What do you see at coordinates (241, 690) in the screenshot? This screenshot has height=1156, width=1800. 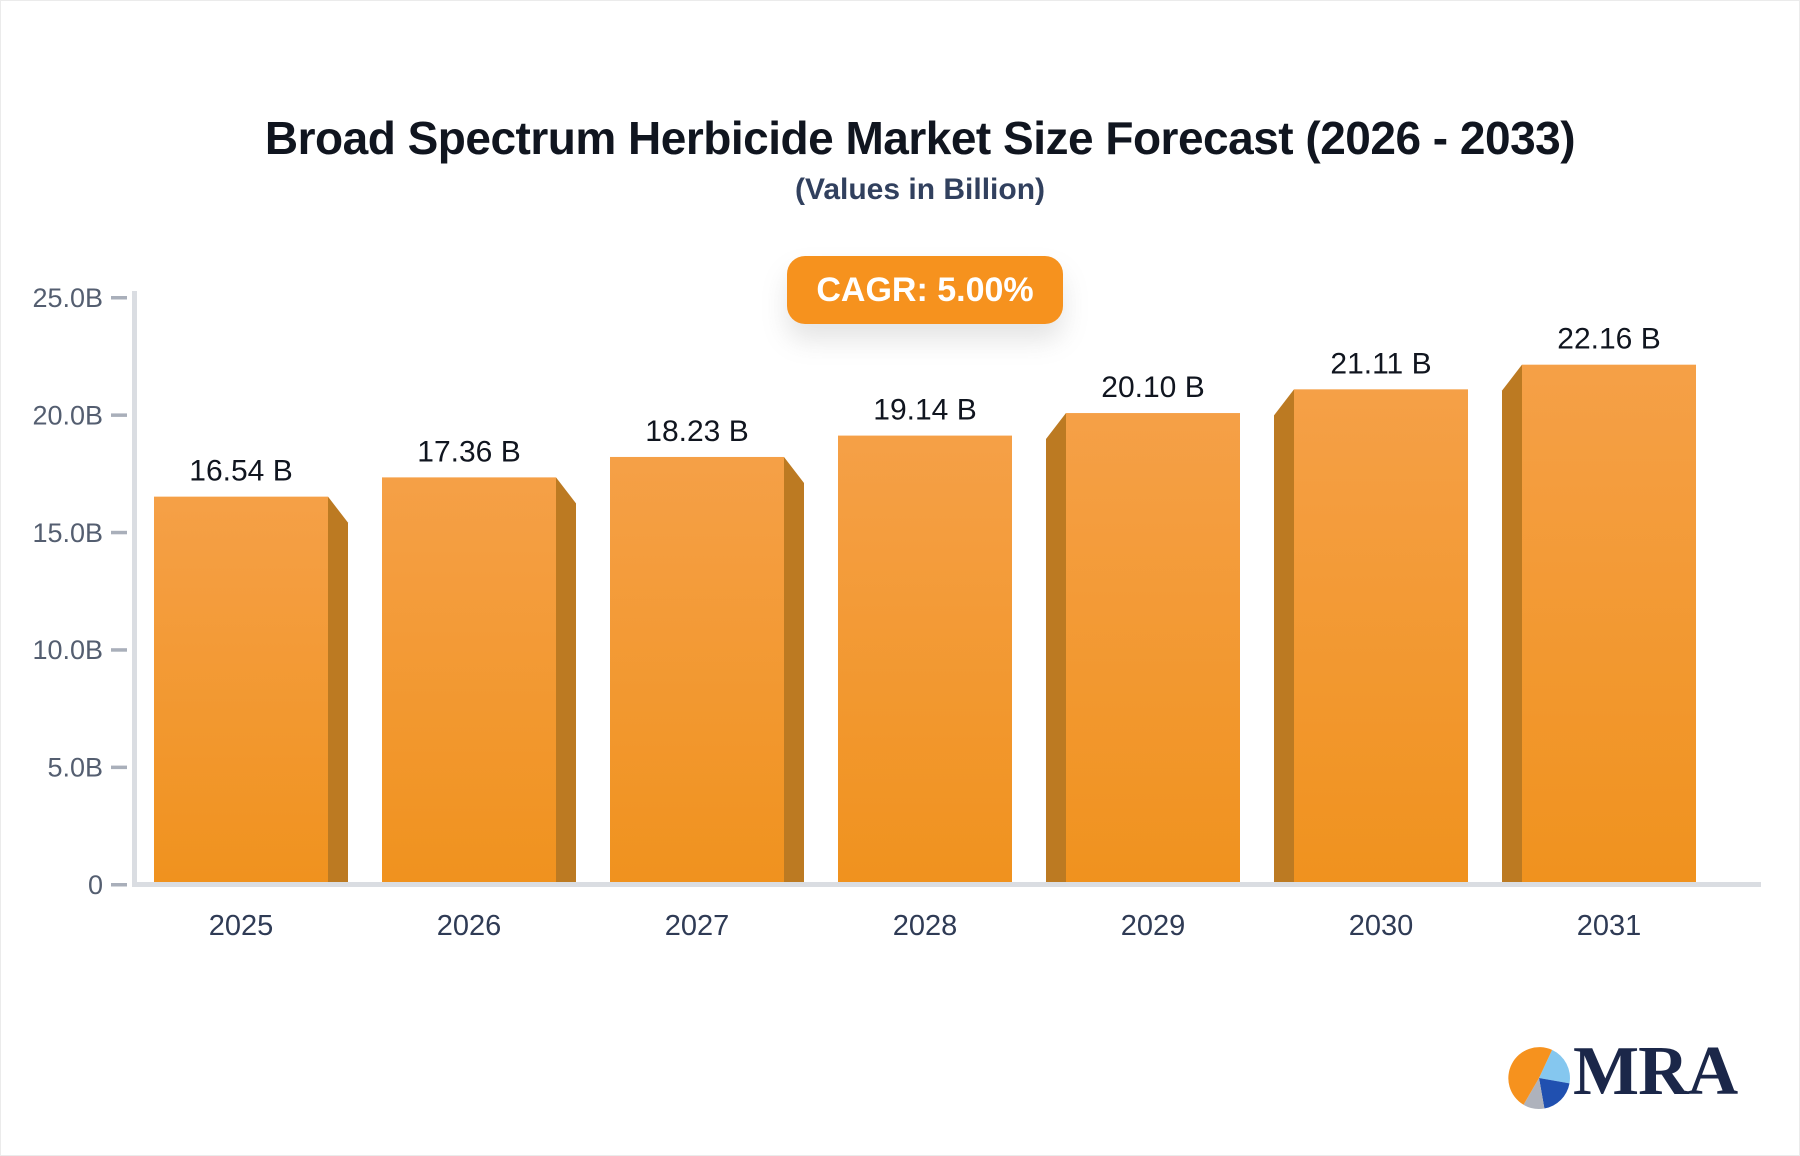 I see `bar-face-2025` at bounding box center [241, 690].